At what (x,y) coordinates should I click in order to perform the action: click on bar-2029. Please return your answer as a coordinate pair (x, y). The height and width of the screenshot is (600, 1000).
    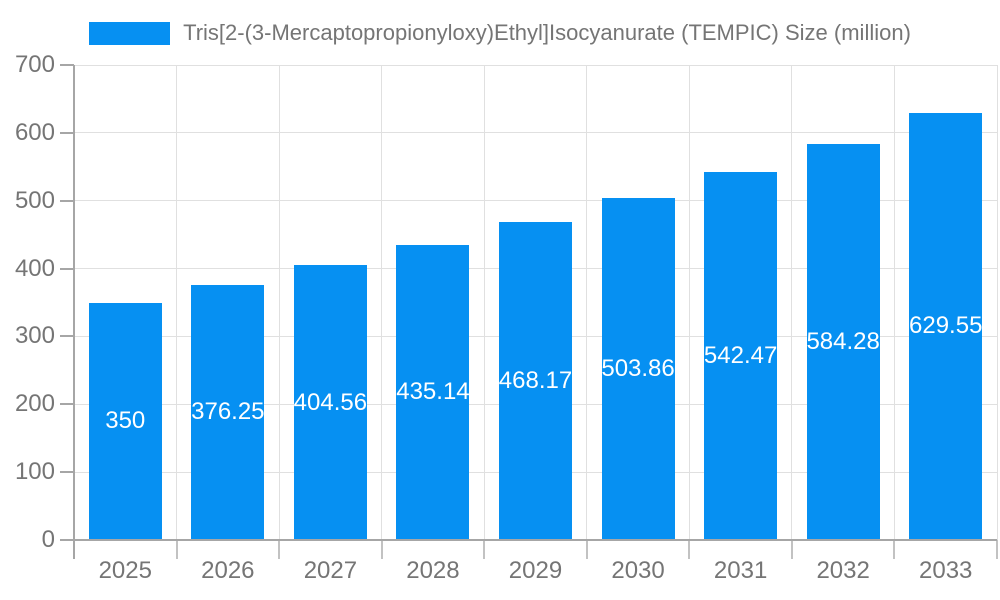
    Looking at the image, I should click on (535, 381).